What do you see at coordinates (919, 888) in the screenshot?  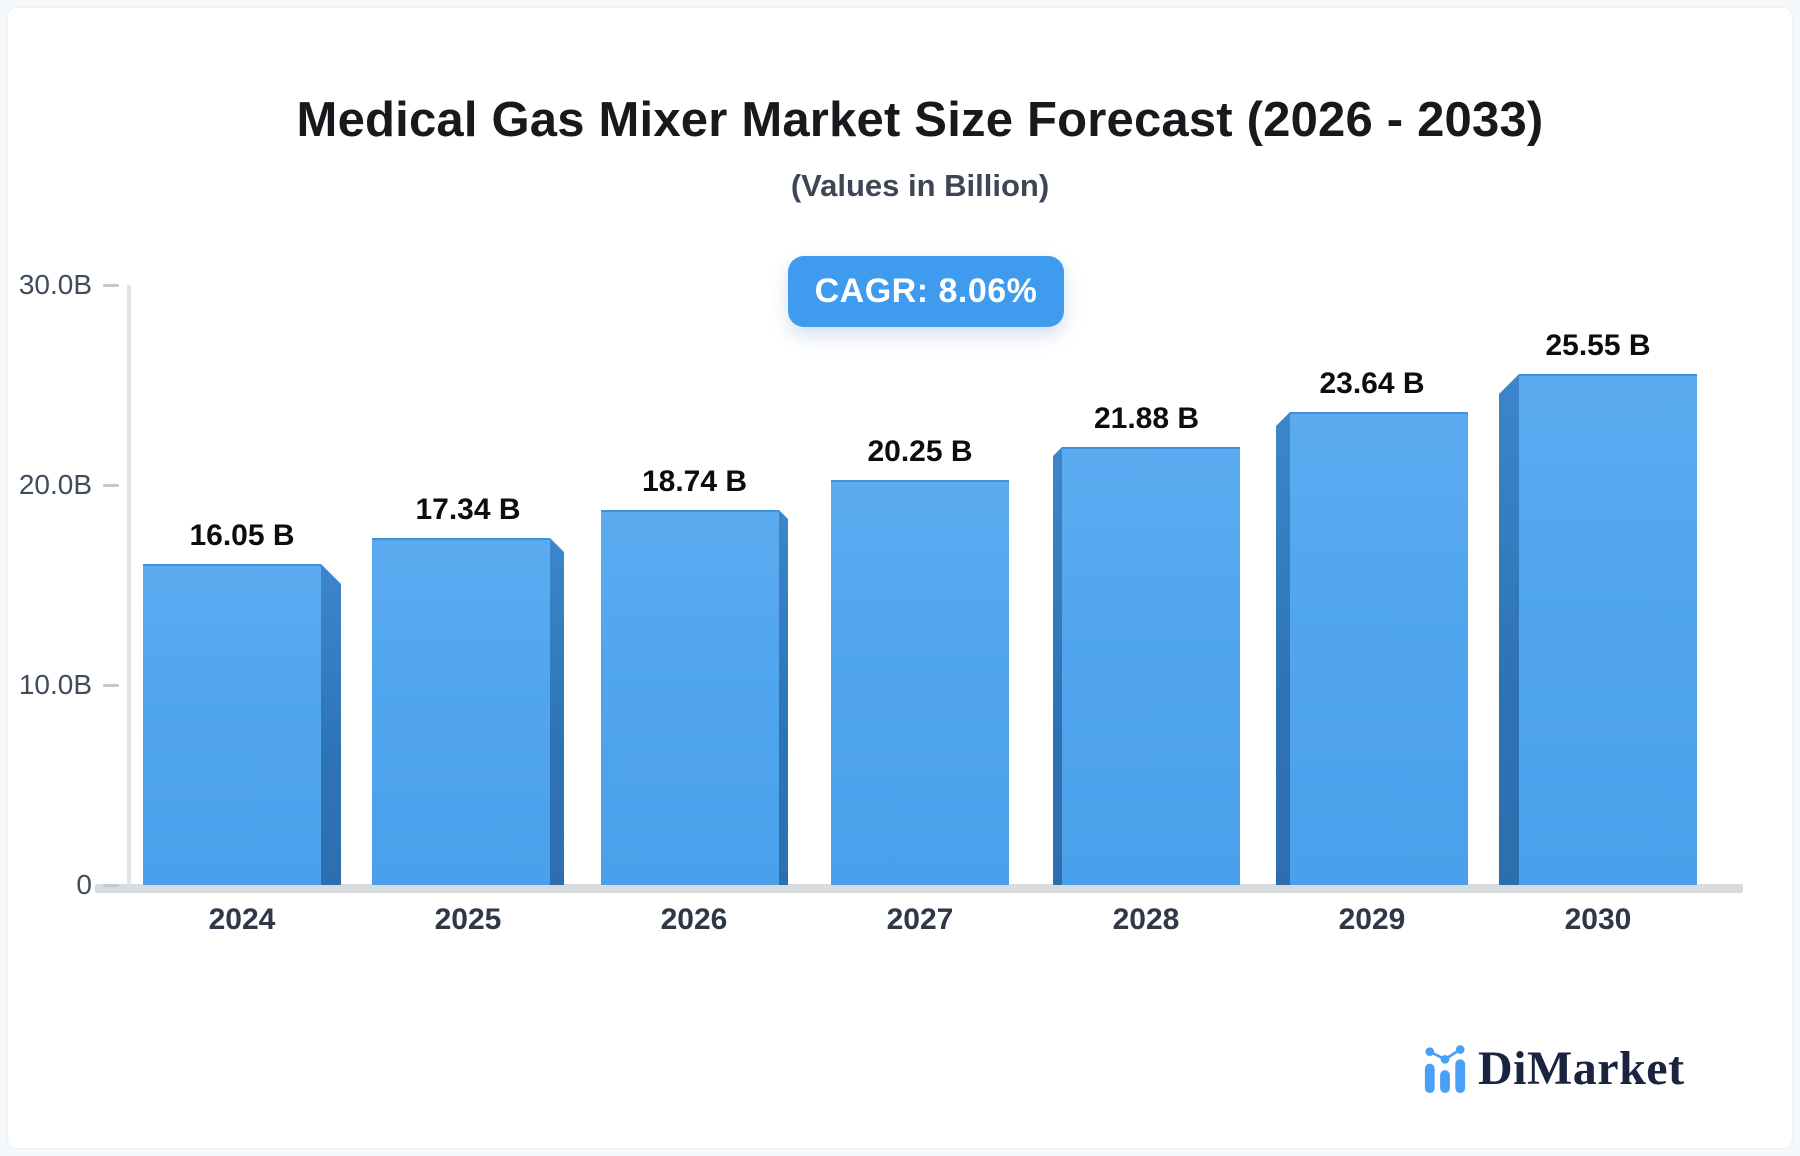 I see `x-axis-baseline` at bounding box center [919, 888].